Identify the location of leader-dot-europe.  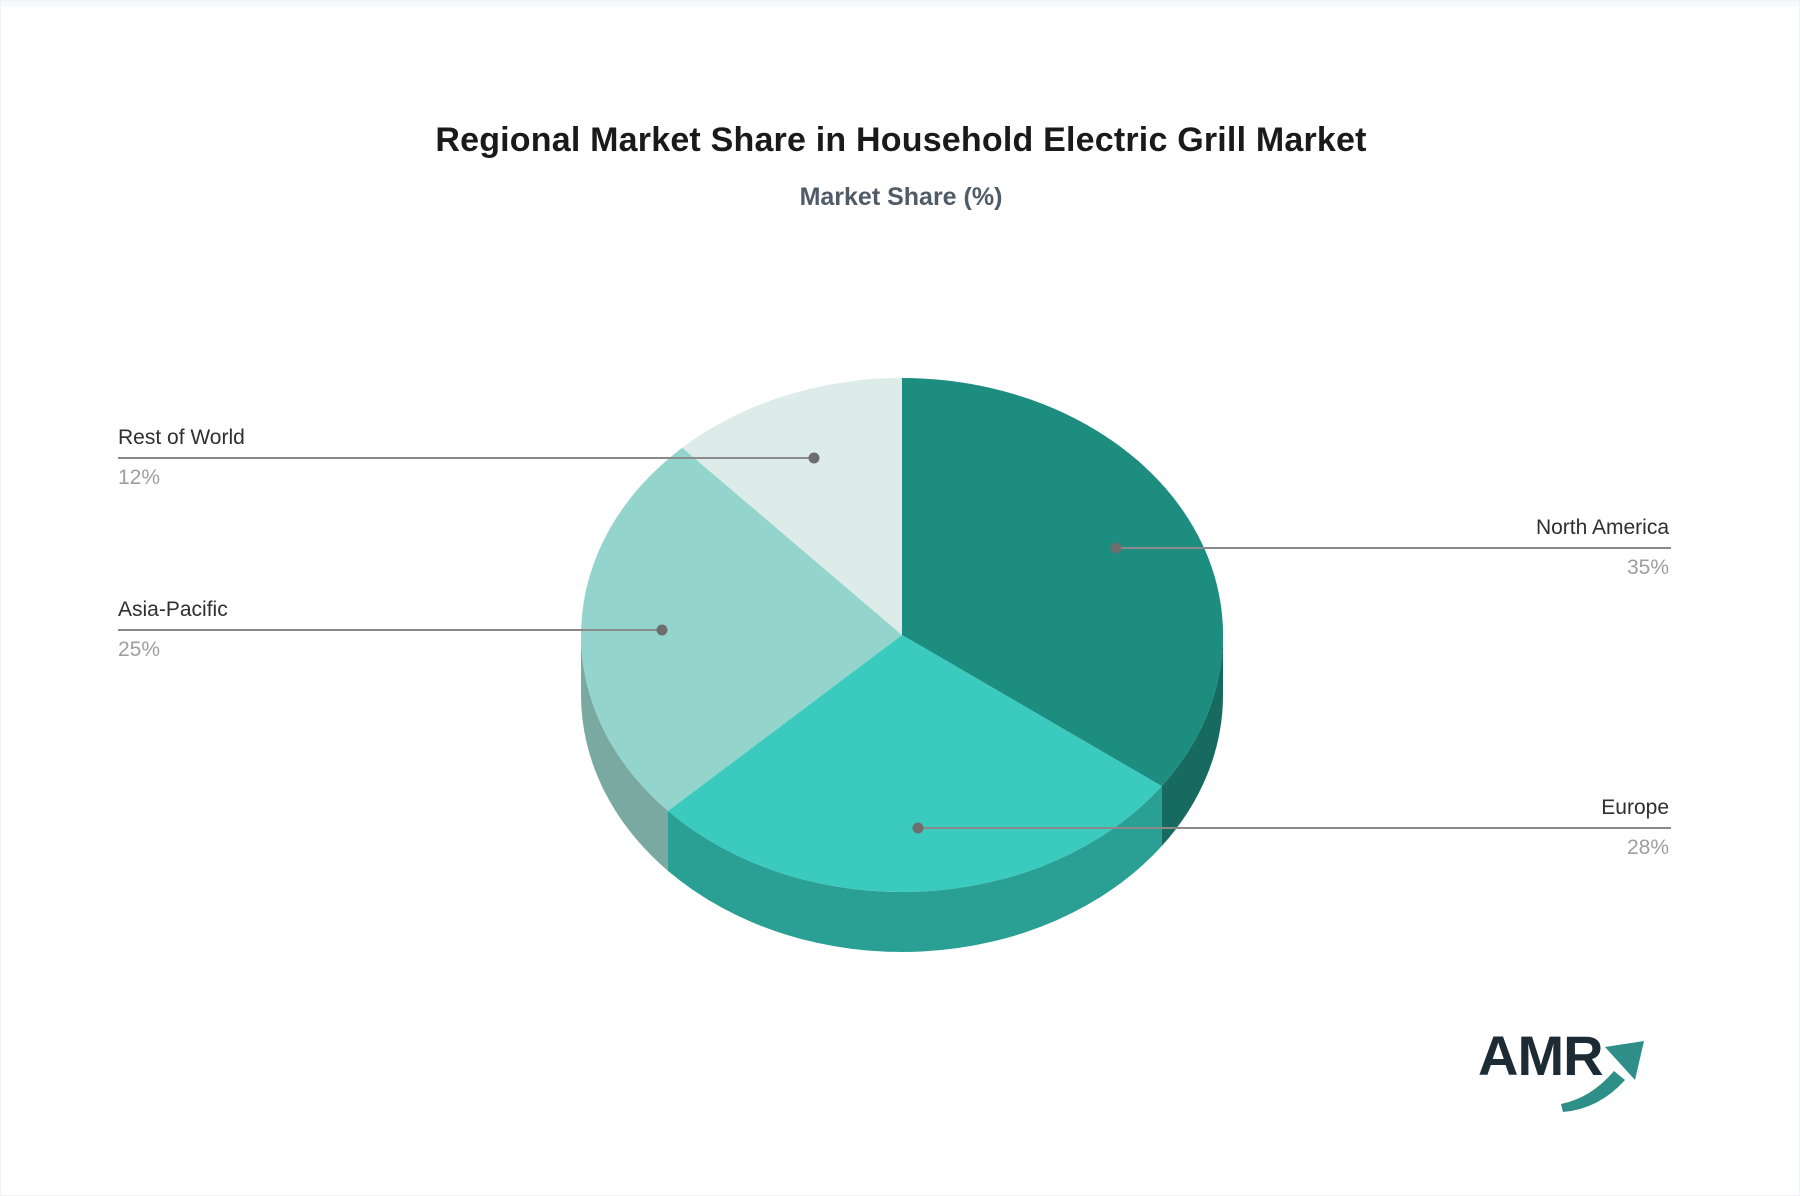
(918, 828).